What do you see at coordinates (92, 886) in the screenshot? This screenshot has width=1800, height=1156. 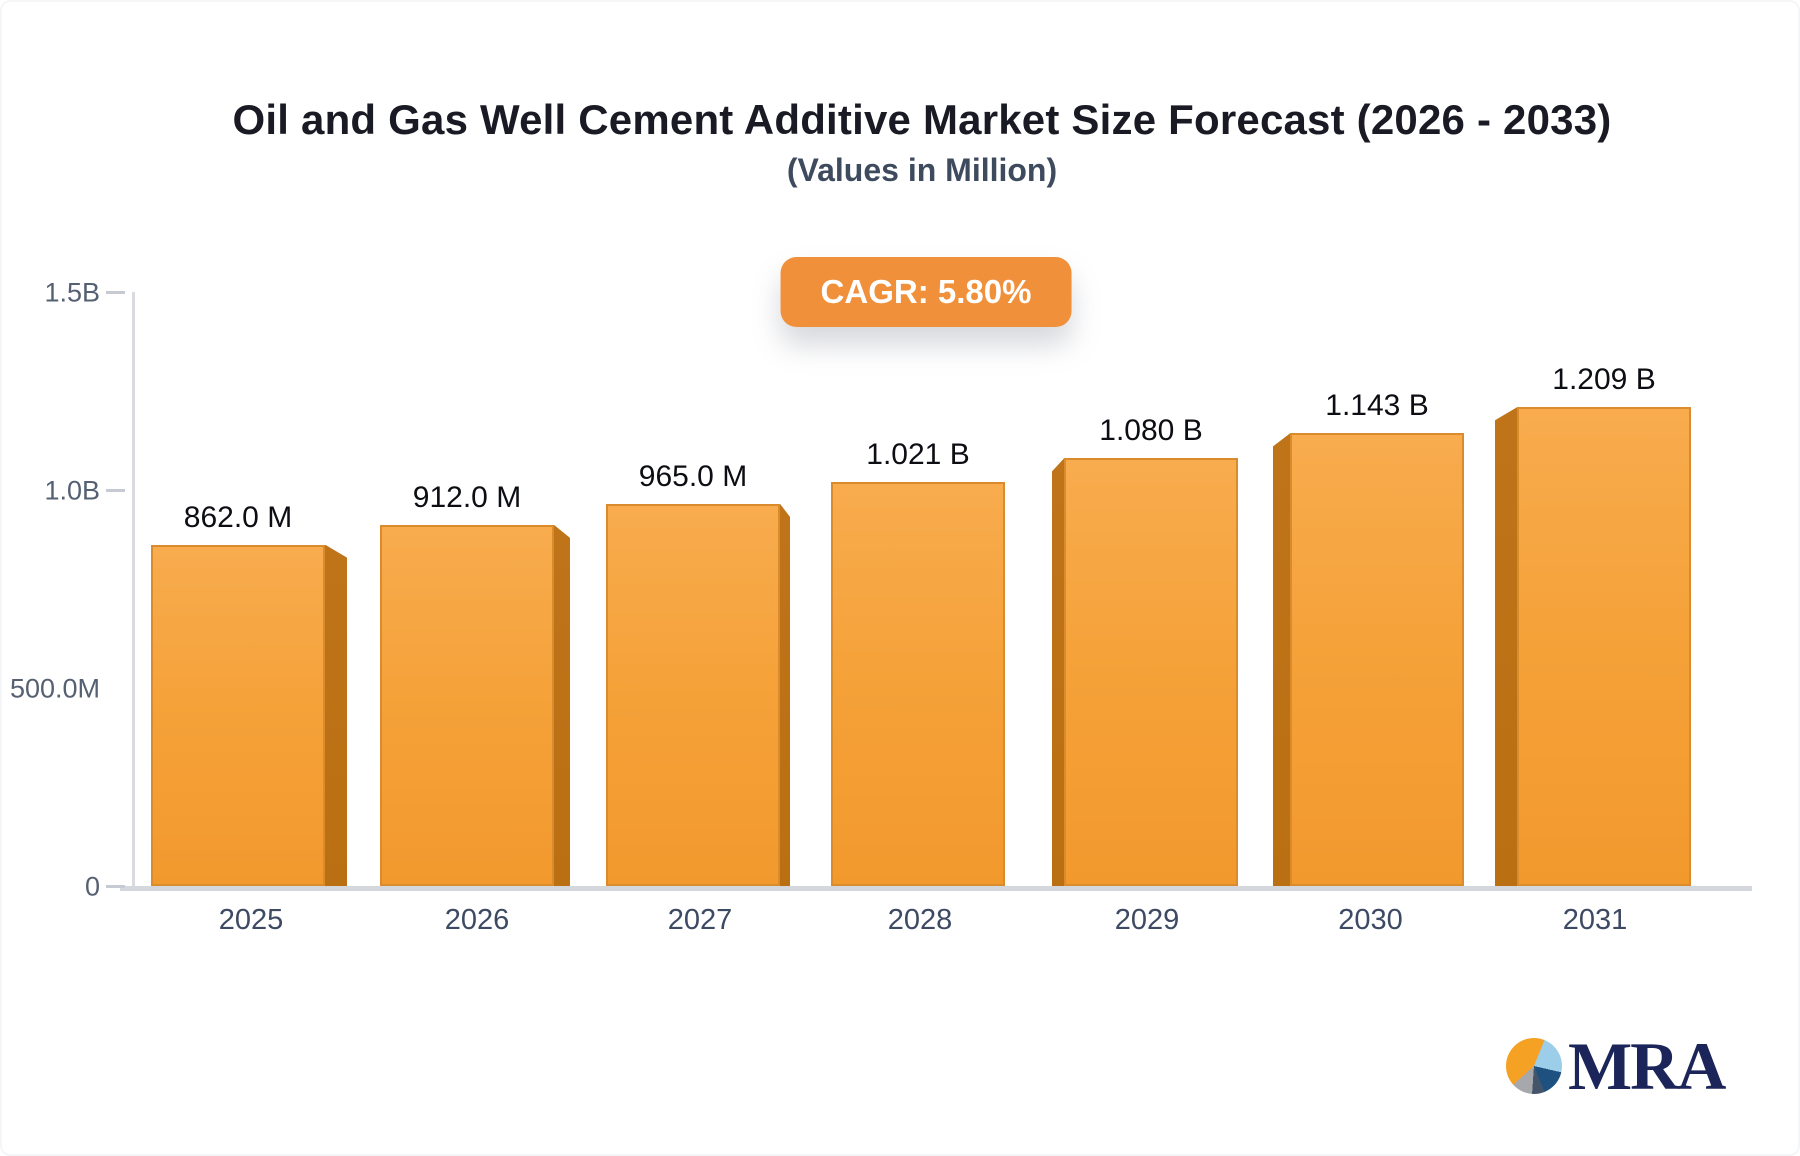 I see `y-tick-label: 0` at bounding box center [92, 886].